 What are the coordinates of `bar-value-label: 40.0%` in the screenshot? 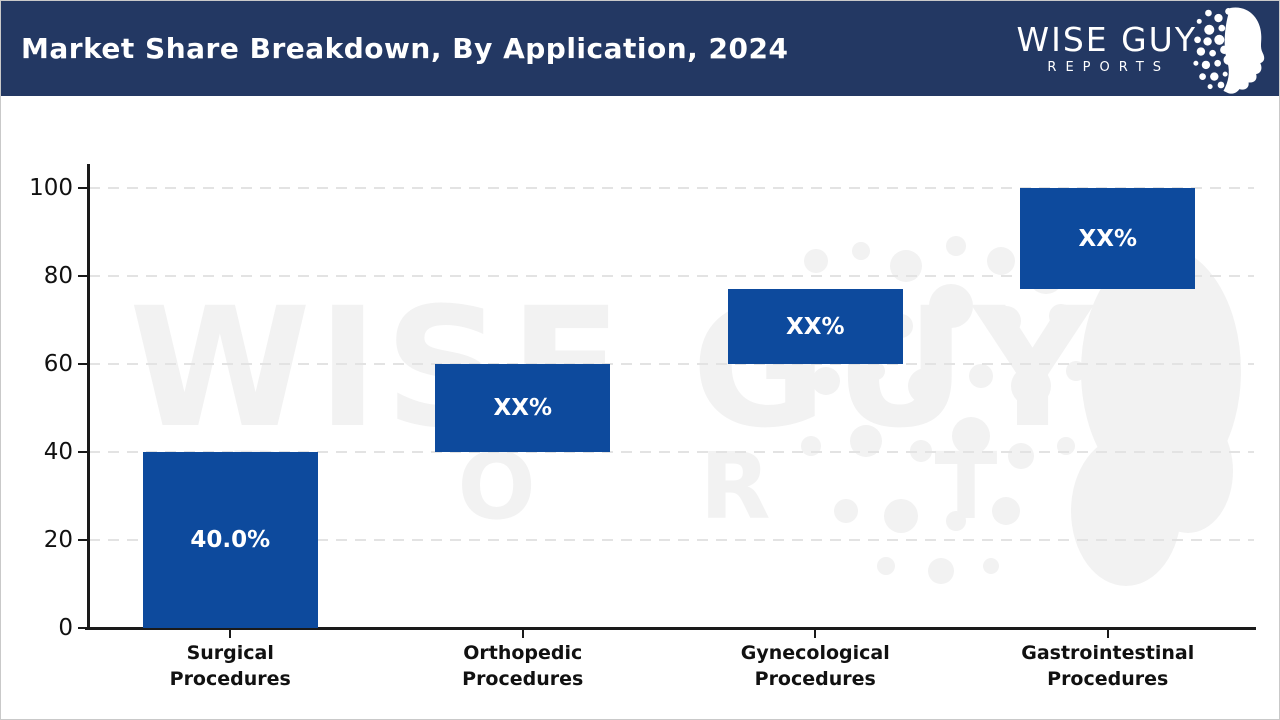 It's located at (230, 540).